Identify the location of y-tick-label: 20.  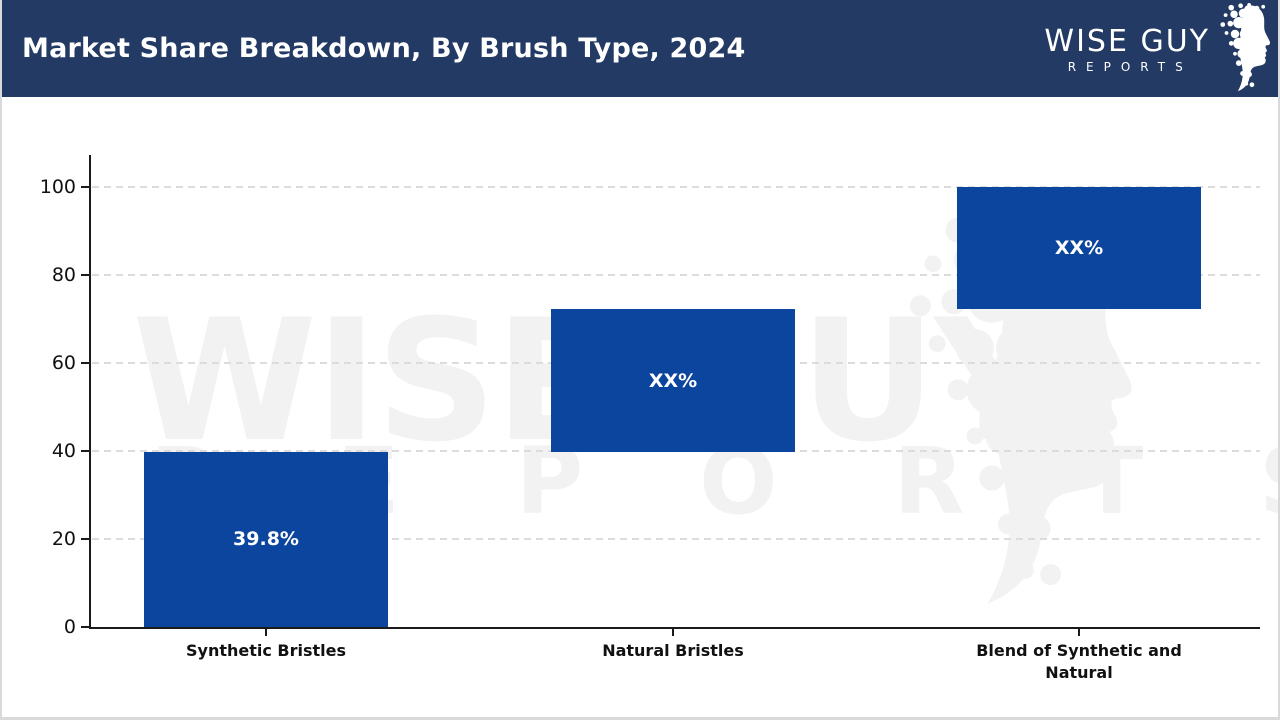
(63, 539).